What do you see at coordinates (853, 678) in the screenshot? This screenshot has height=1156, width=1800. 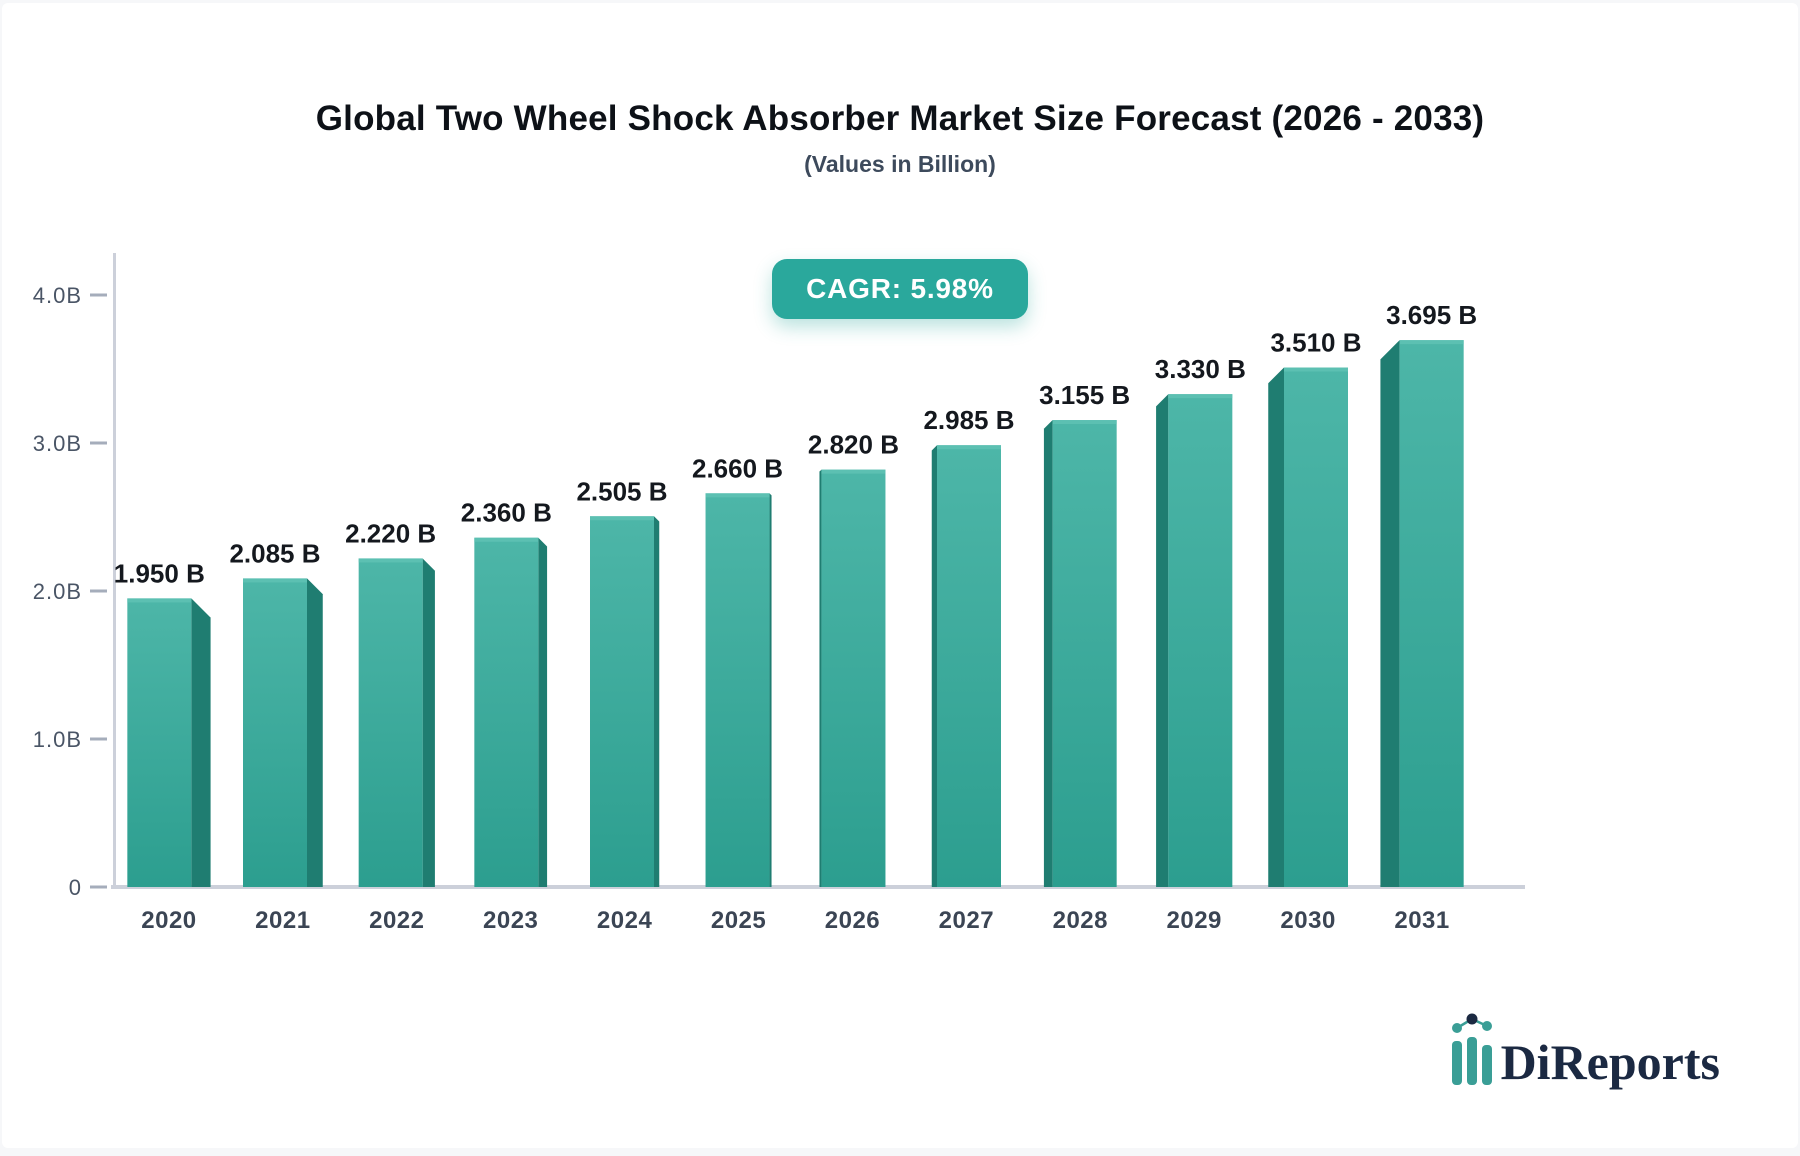 I see `bar-2026` at bounding box center [853, 678].